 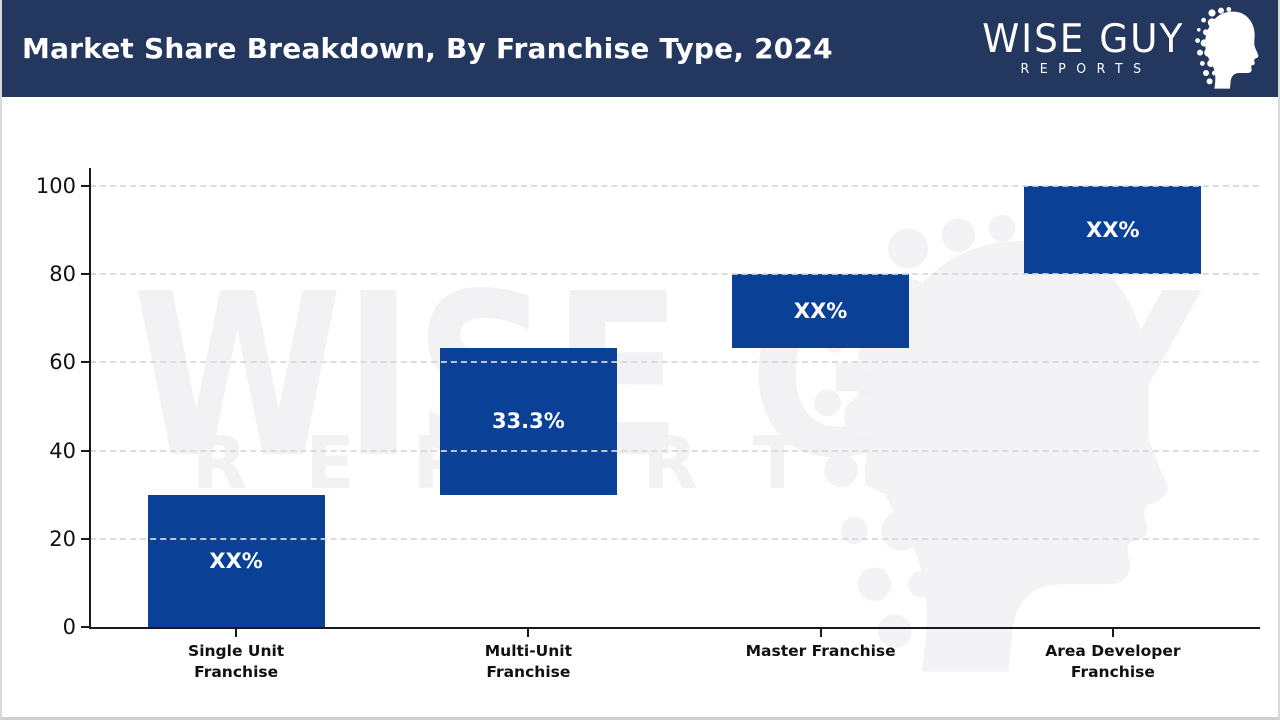 I want to click on brand-name: WISE GUY, so click(x=1082, y=39).